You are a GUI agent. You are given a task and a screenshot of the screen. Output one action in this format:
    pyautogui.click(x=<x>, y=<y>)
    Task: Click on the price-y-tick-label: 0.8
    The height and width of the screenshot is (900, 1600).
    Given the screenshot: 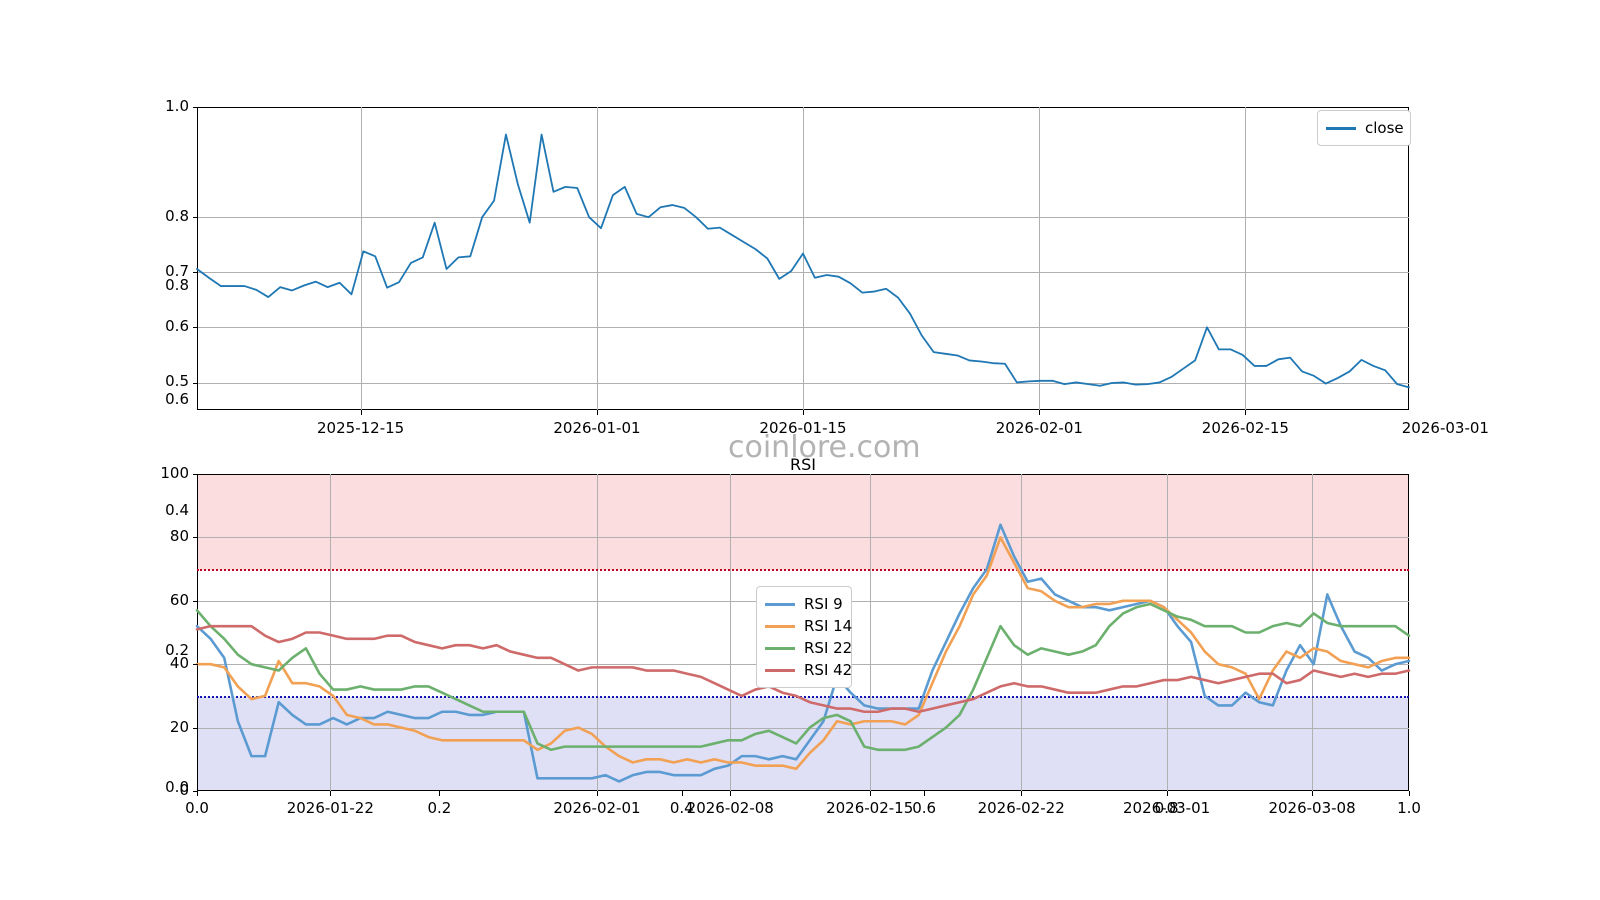 What is the action you would take?
    pyautogui.click(x=177, y=216)
    